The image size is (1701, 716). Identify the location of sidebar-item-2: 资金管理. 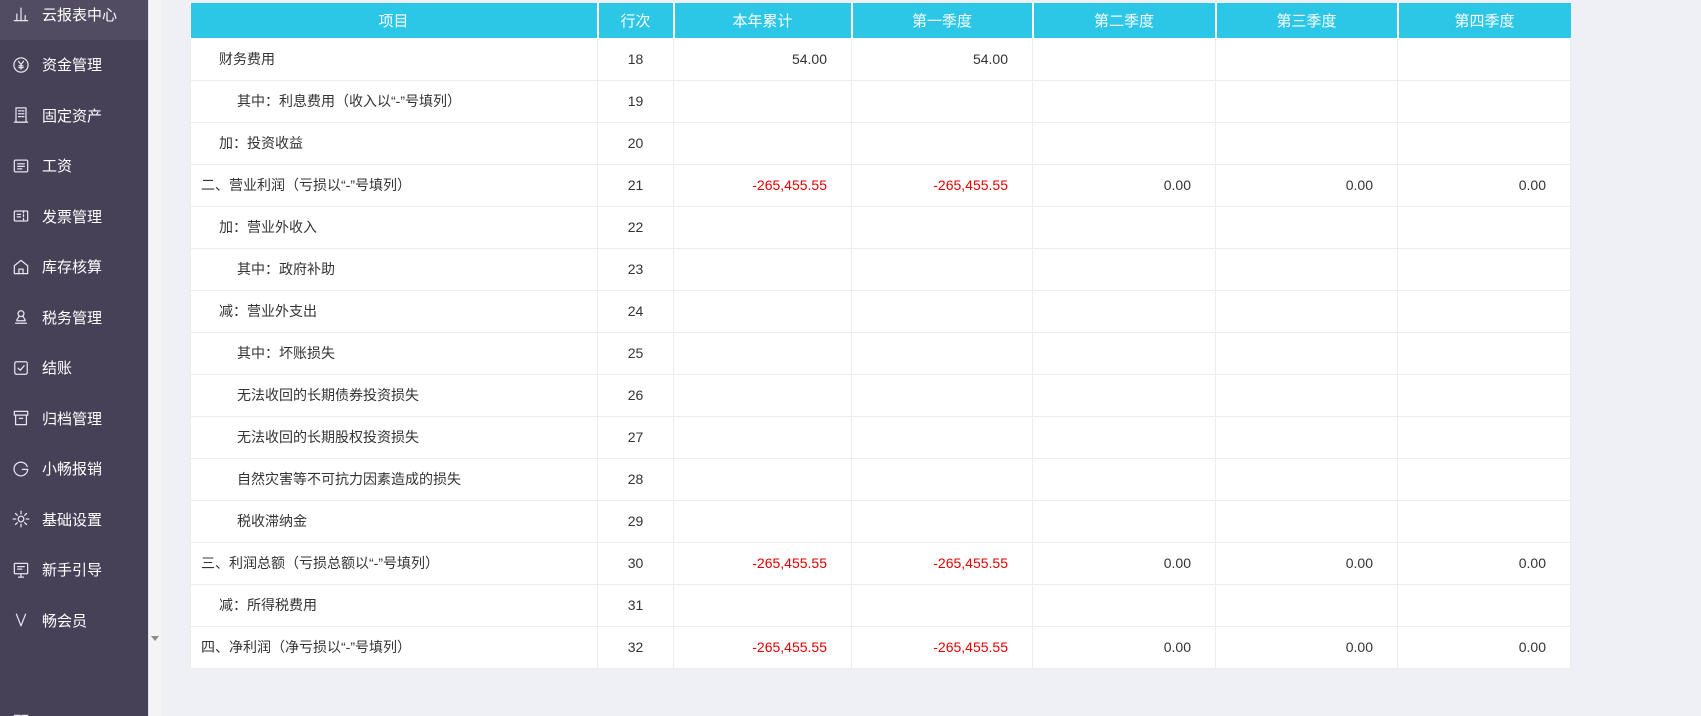
(74, 65).